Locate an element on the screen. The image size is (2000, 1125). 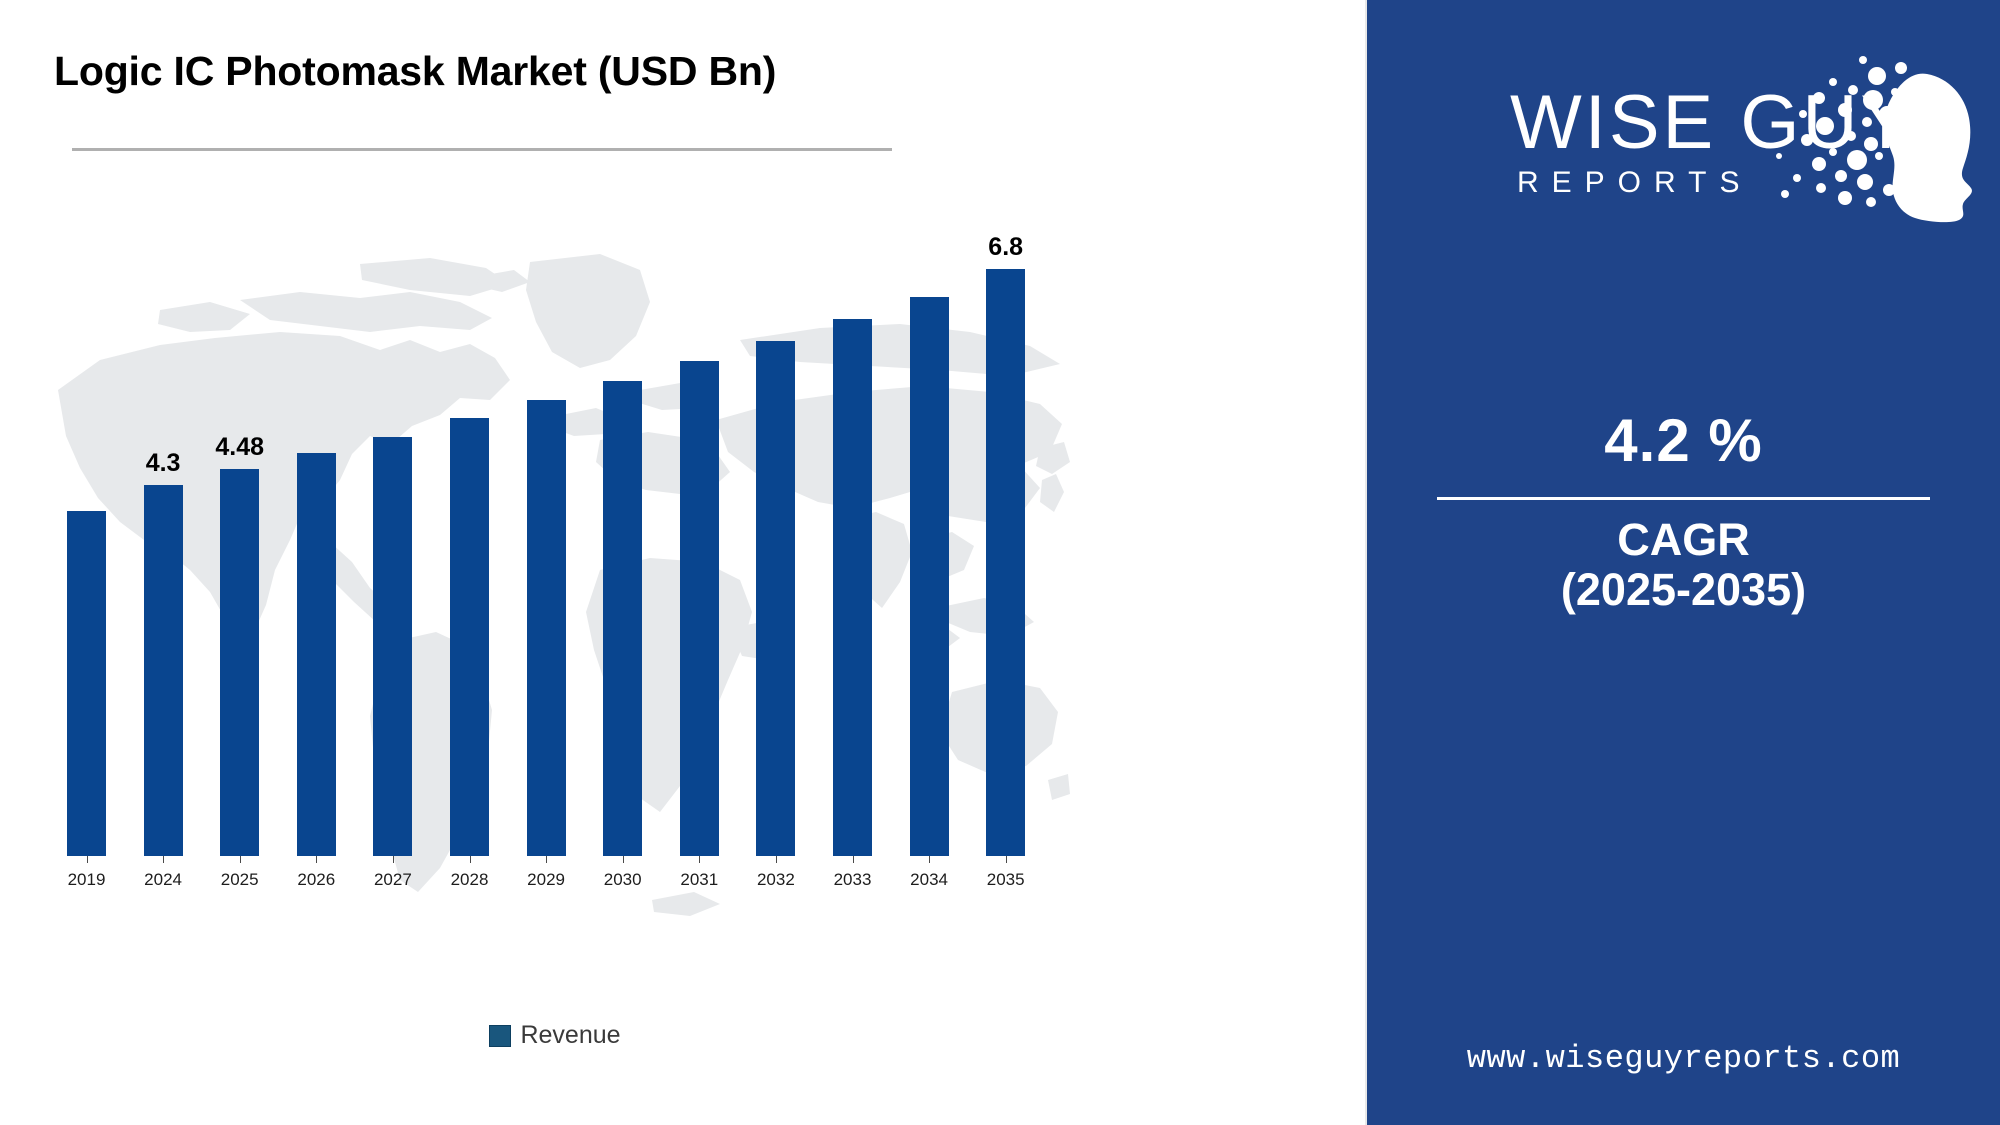
website-url: www.wiseguyreports.com is located at coordinates (1683, 1058).